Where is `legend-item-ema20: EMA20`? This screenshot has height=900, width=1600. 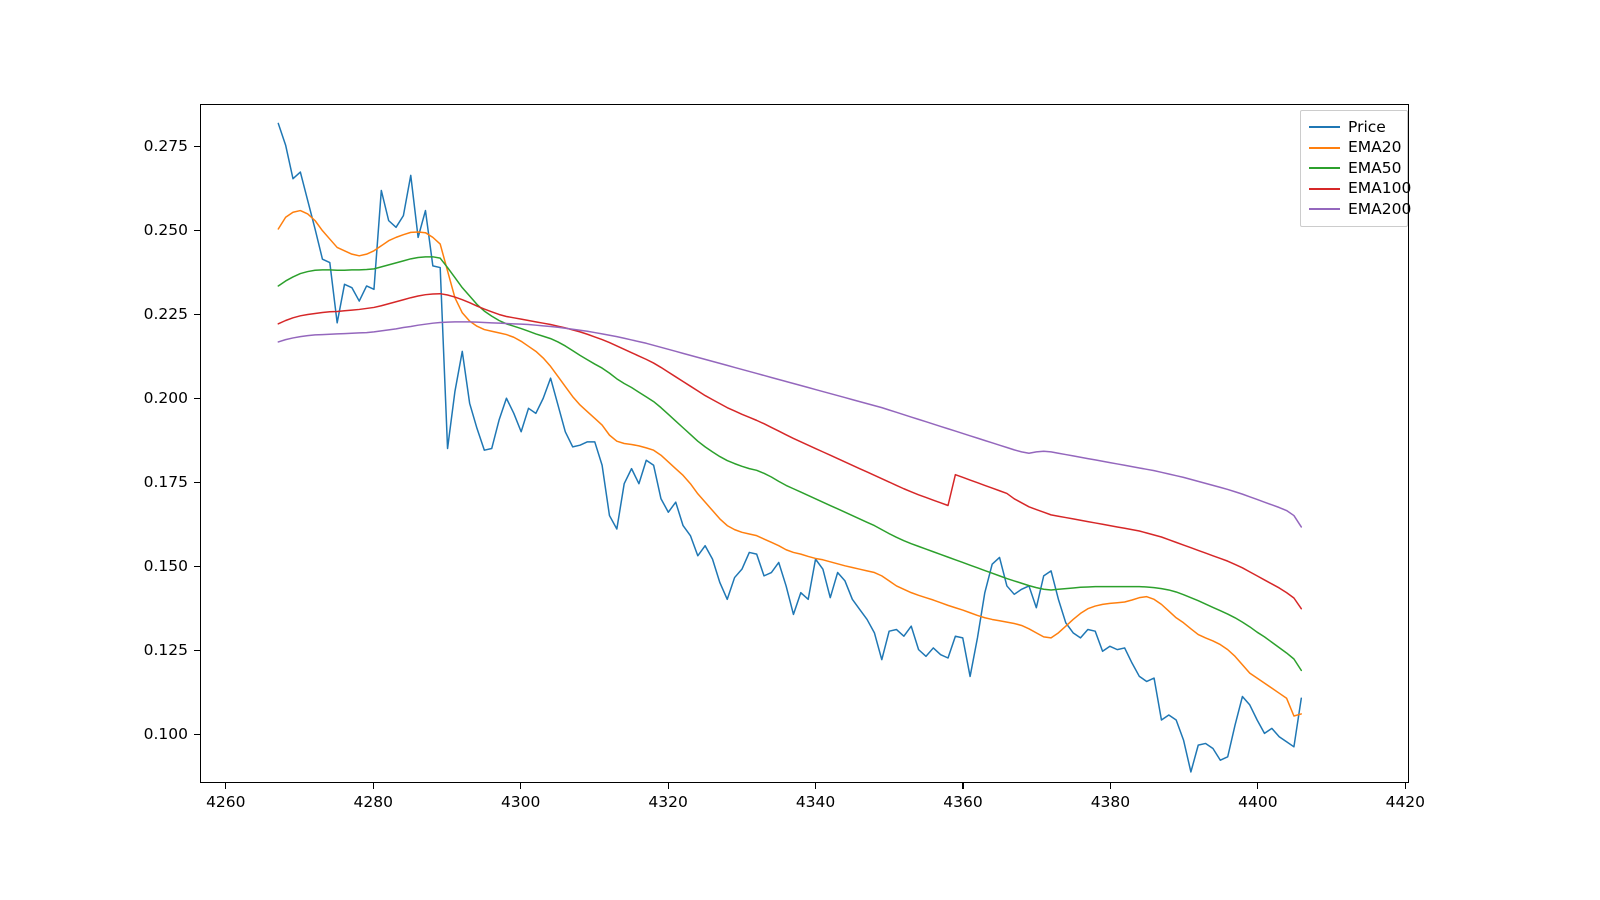
legend-item-ema20: EMA20 is located at coordinates (1355, 148).